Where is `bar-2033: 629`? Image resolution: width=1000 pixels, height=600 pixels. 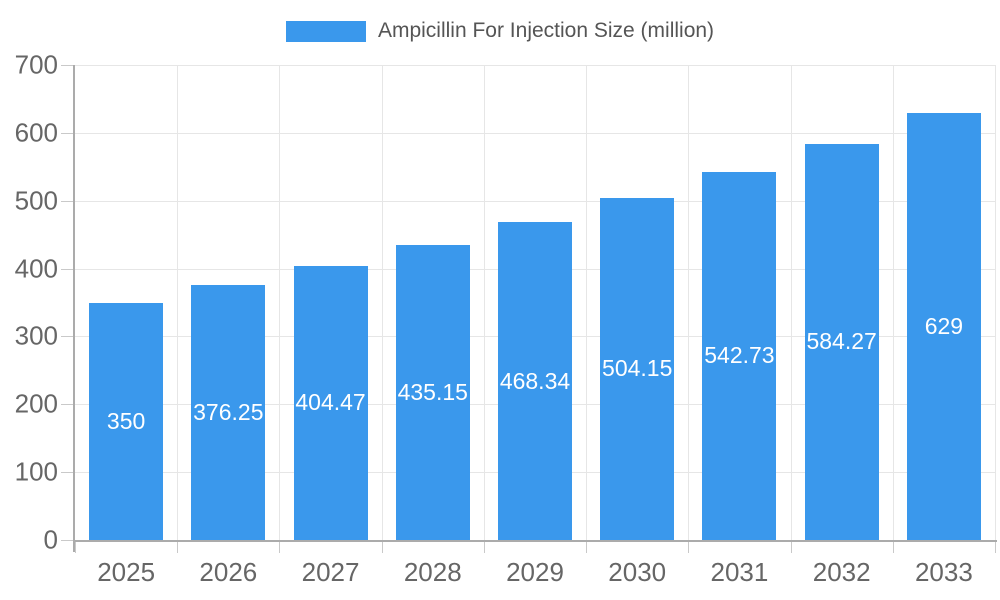
bar-2033: 629 is located at coordinates (943, 326).